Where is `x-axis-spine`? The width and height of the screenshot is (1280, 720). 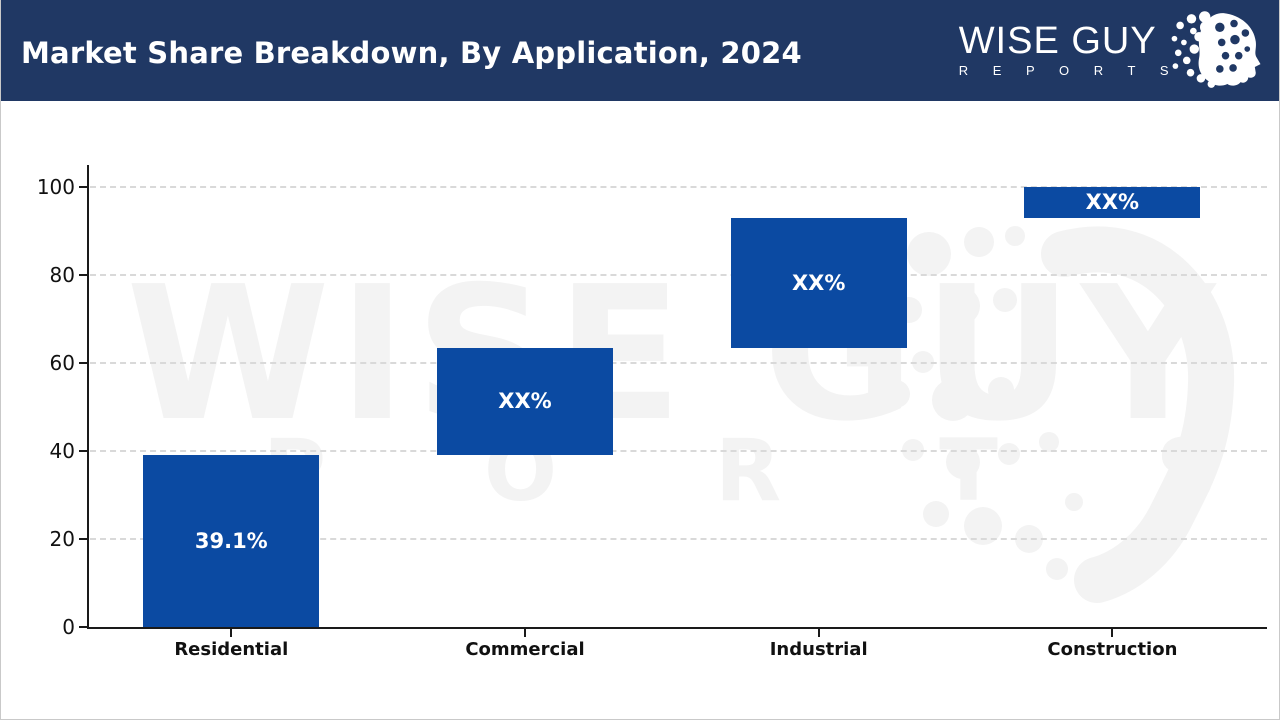 x-axis-spine is located at coordinates (677, 628).